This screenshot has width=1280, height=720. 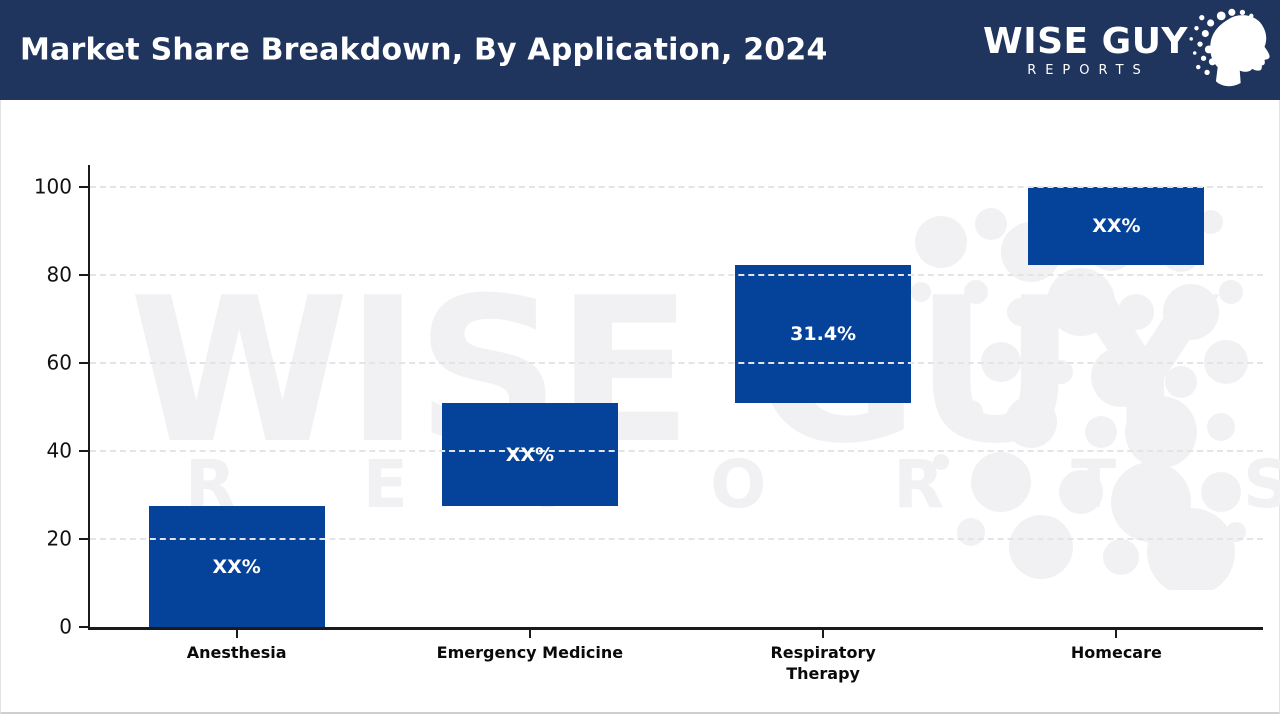 What do you see at coordinates (1229, 47) in the screenshot?
I see `dotted-head-icon` at bounding box center [1229, 47].